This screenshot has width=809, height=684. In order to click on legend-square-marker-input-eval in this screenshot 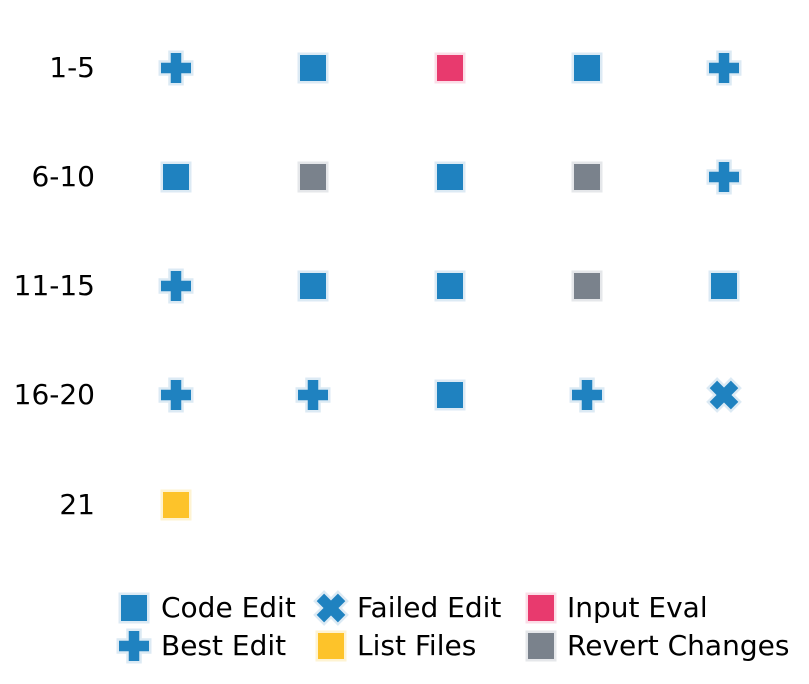, I will do `click(541, 608)`.